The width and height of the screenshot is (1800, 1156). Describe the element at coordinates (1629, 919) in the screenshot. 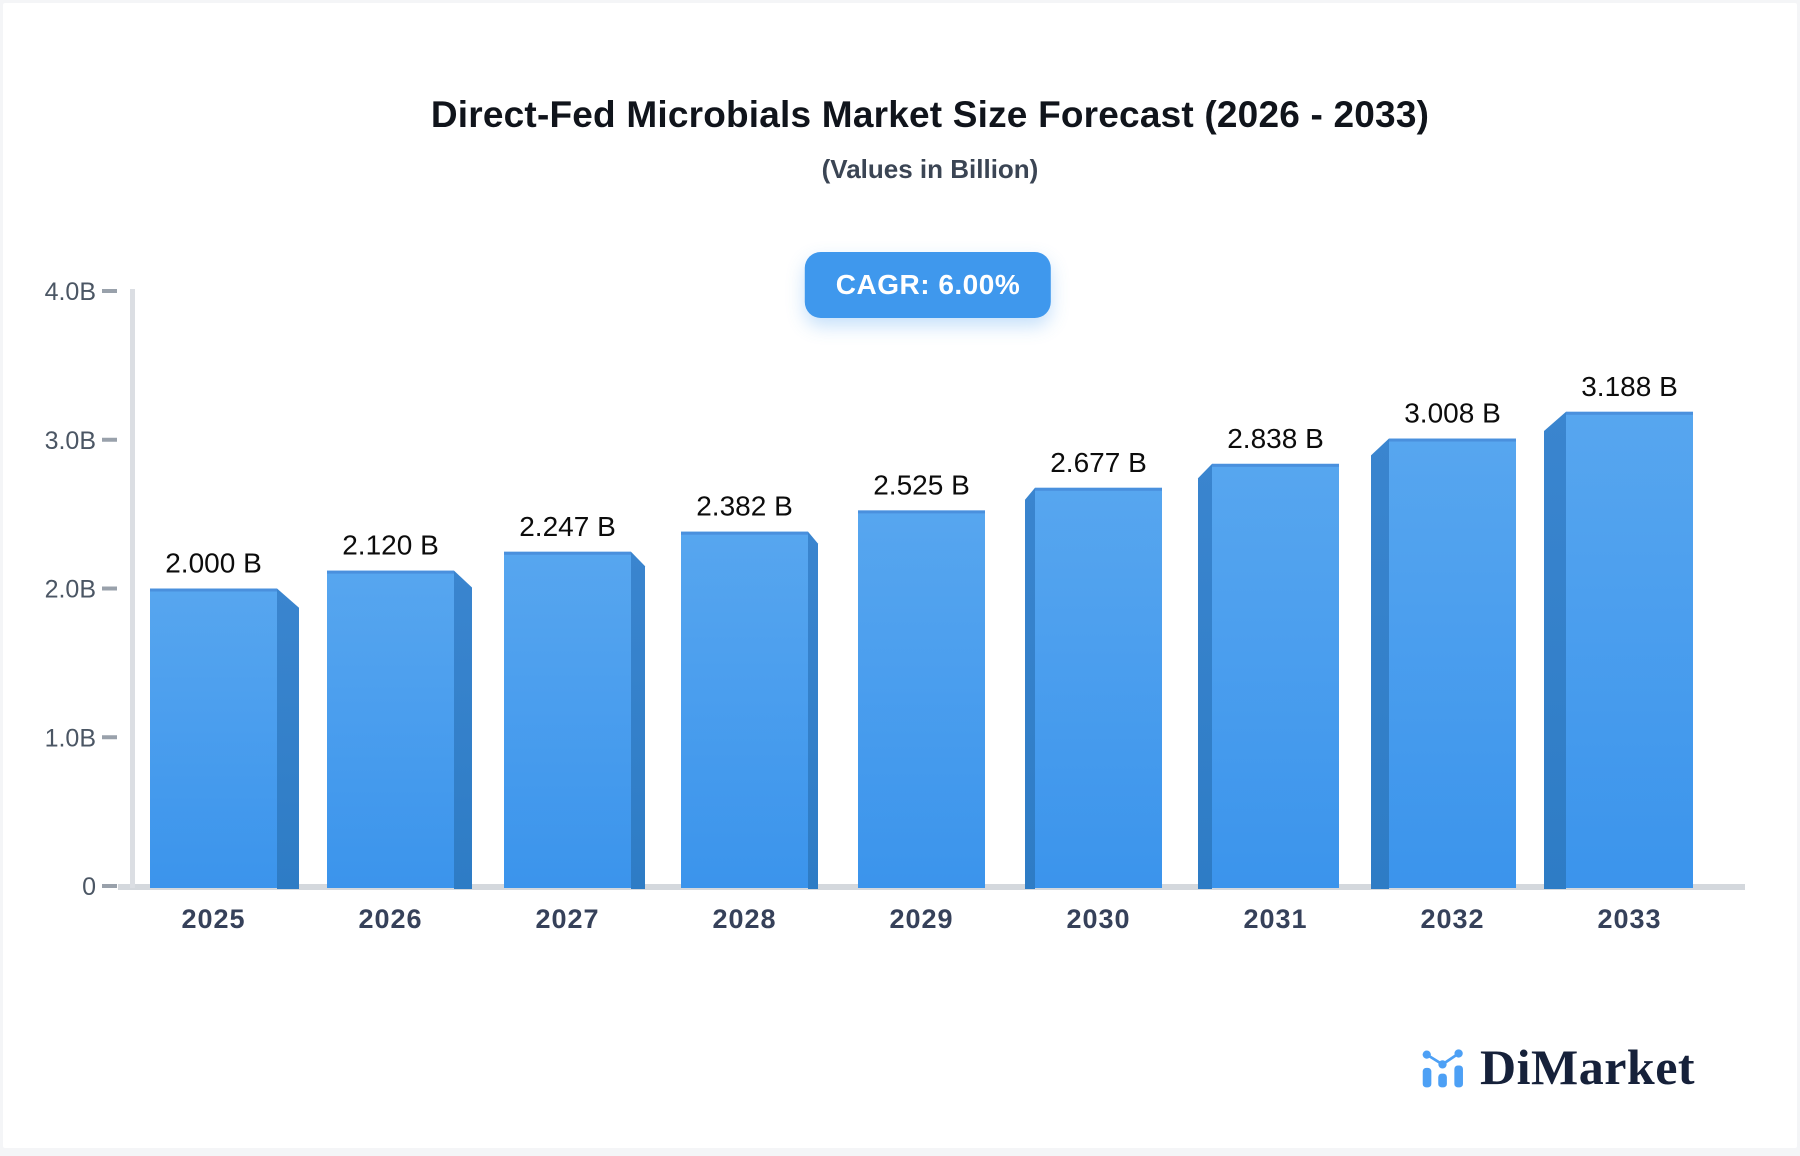

I see `x-axis-label: 2033` at that location.